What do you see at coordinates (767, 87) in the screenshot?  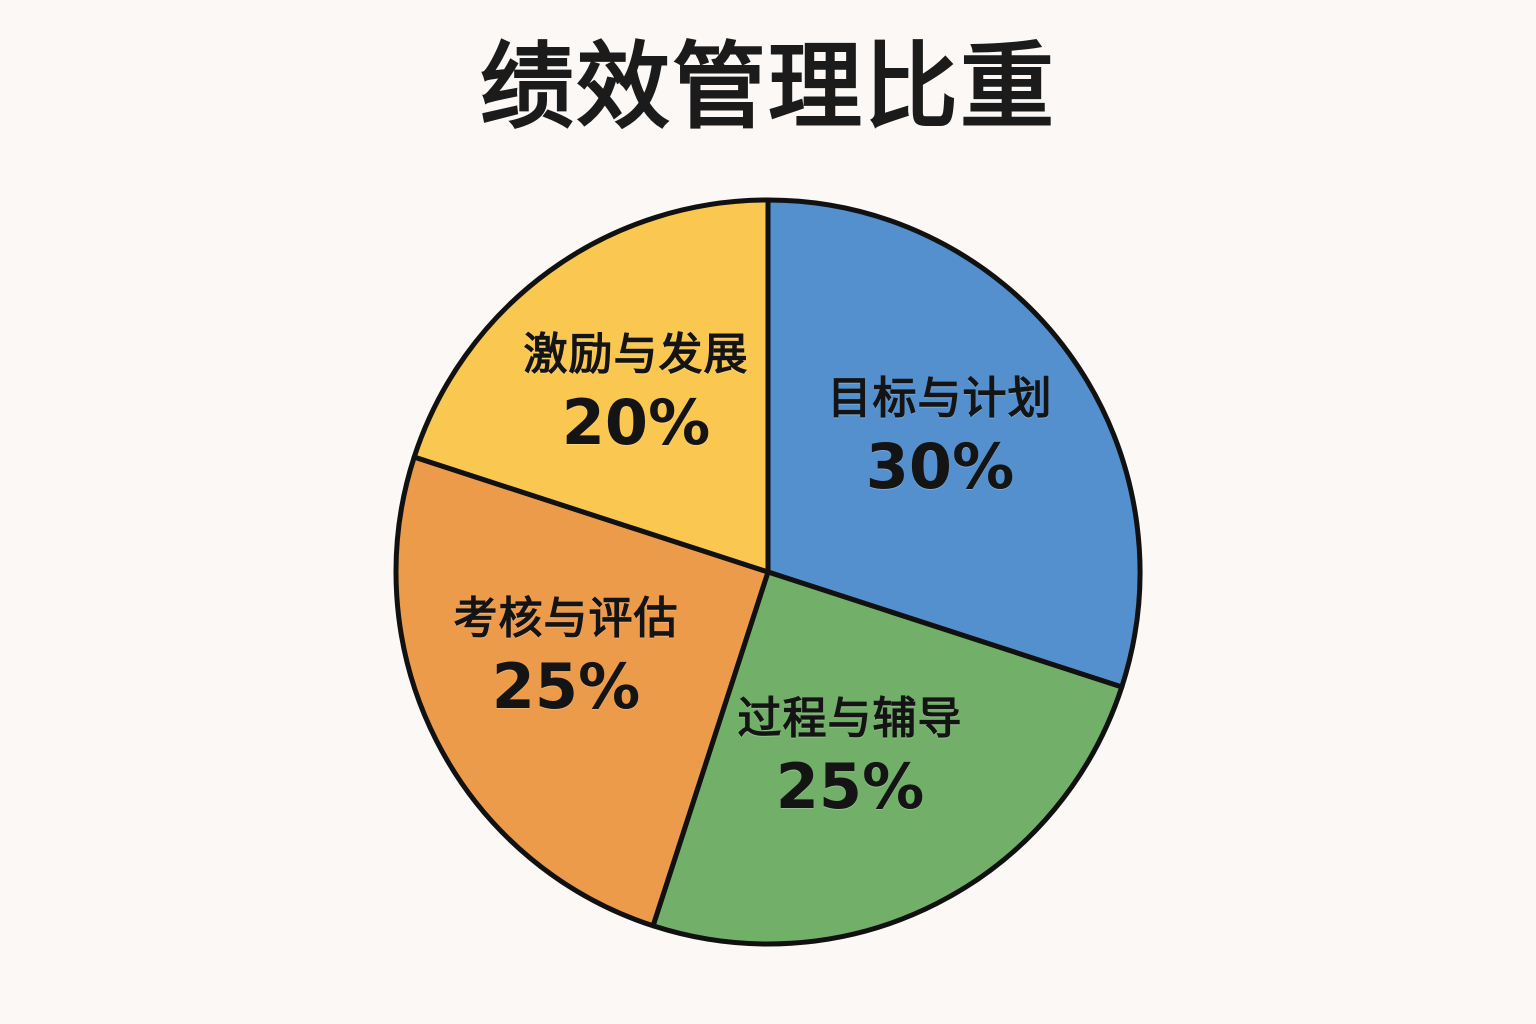 I see `page-title: 绩效管理比重` at bounding box center [767, 87].